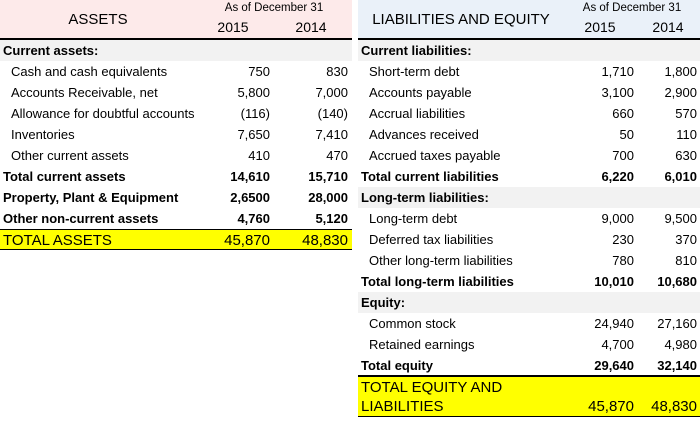  I want to click on value-2014: 1,800, so click(680, 71).